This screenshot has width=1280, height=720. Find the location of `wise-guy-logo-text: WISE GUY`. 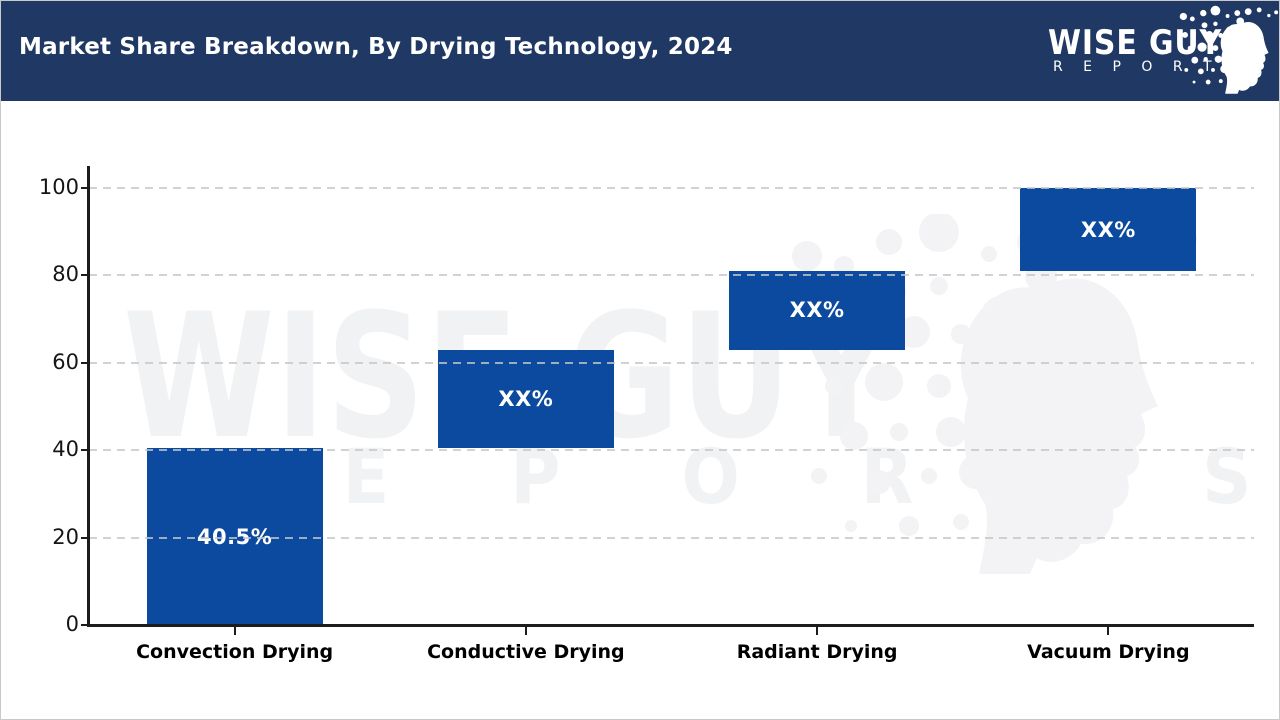

wise-guy-logo-text: WISE GUY is located at coordinates (1135, 43).